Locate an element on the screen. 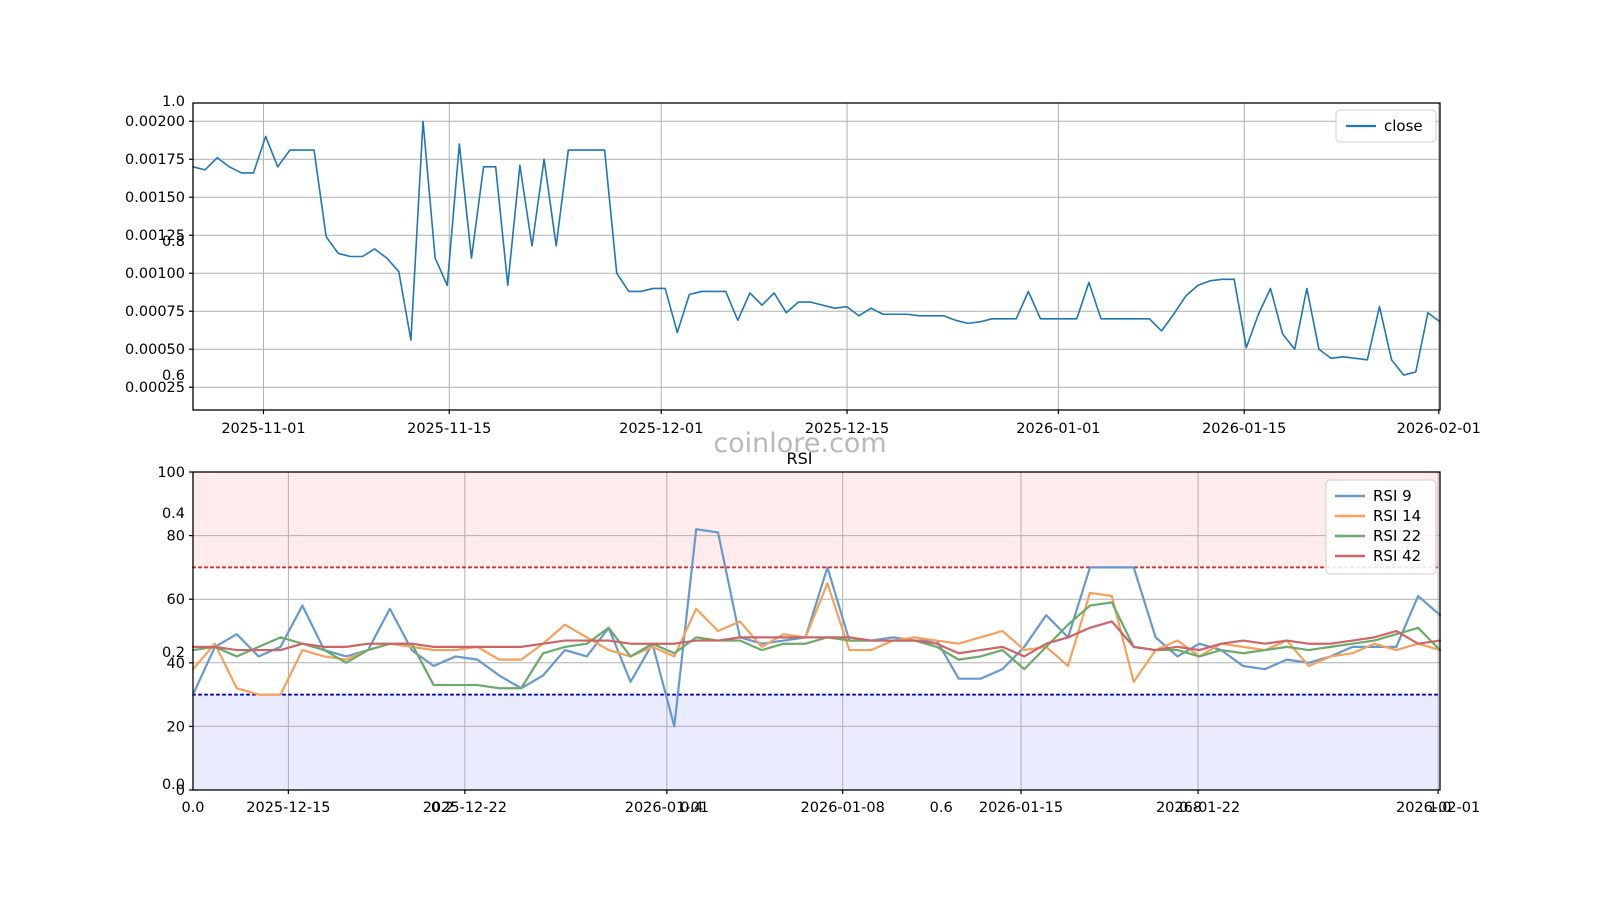  rsi-x-ghost-tick-label: 0.2 is located at coordinates (442, 808).